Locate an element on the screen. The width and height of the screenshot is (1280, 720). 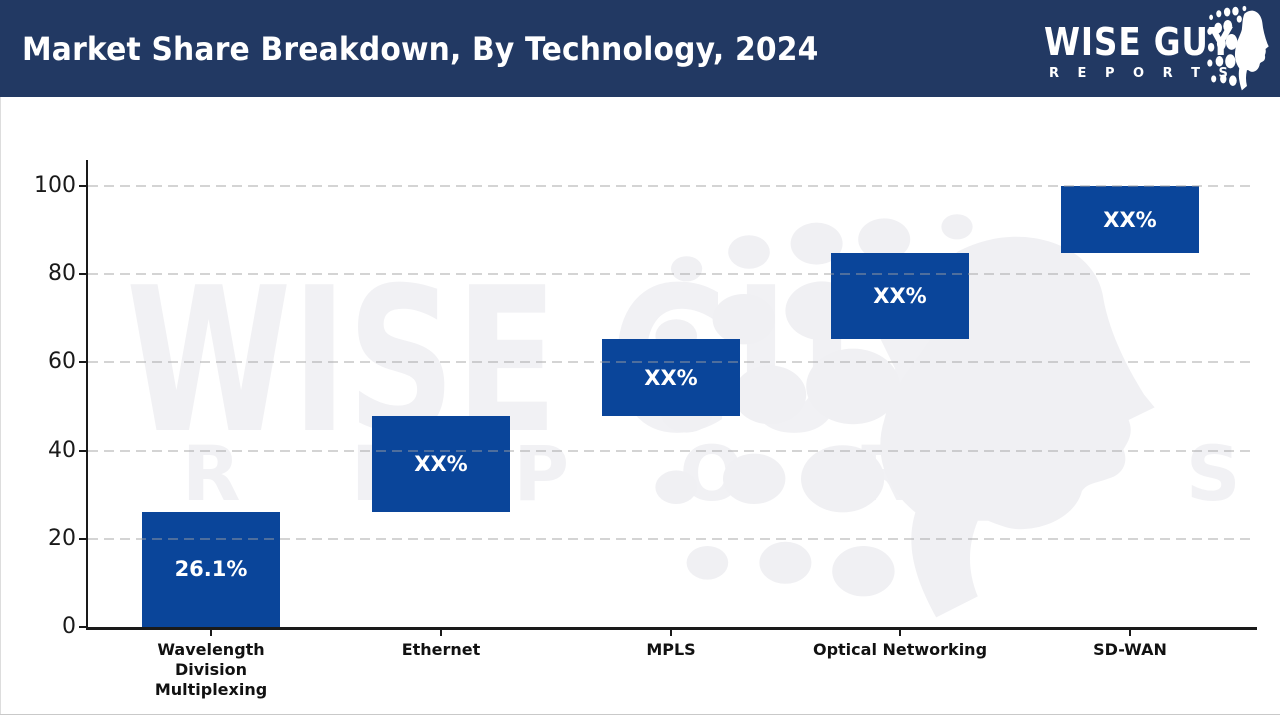
x-category-label-line: Wavelength is located at coordinates (211, 649).